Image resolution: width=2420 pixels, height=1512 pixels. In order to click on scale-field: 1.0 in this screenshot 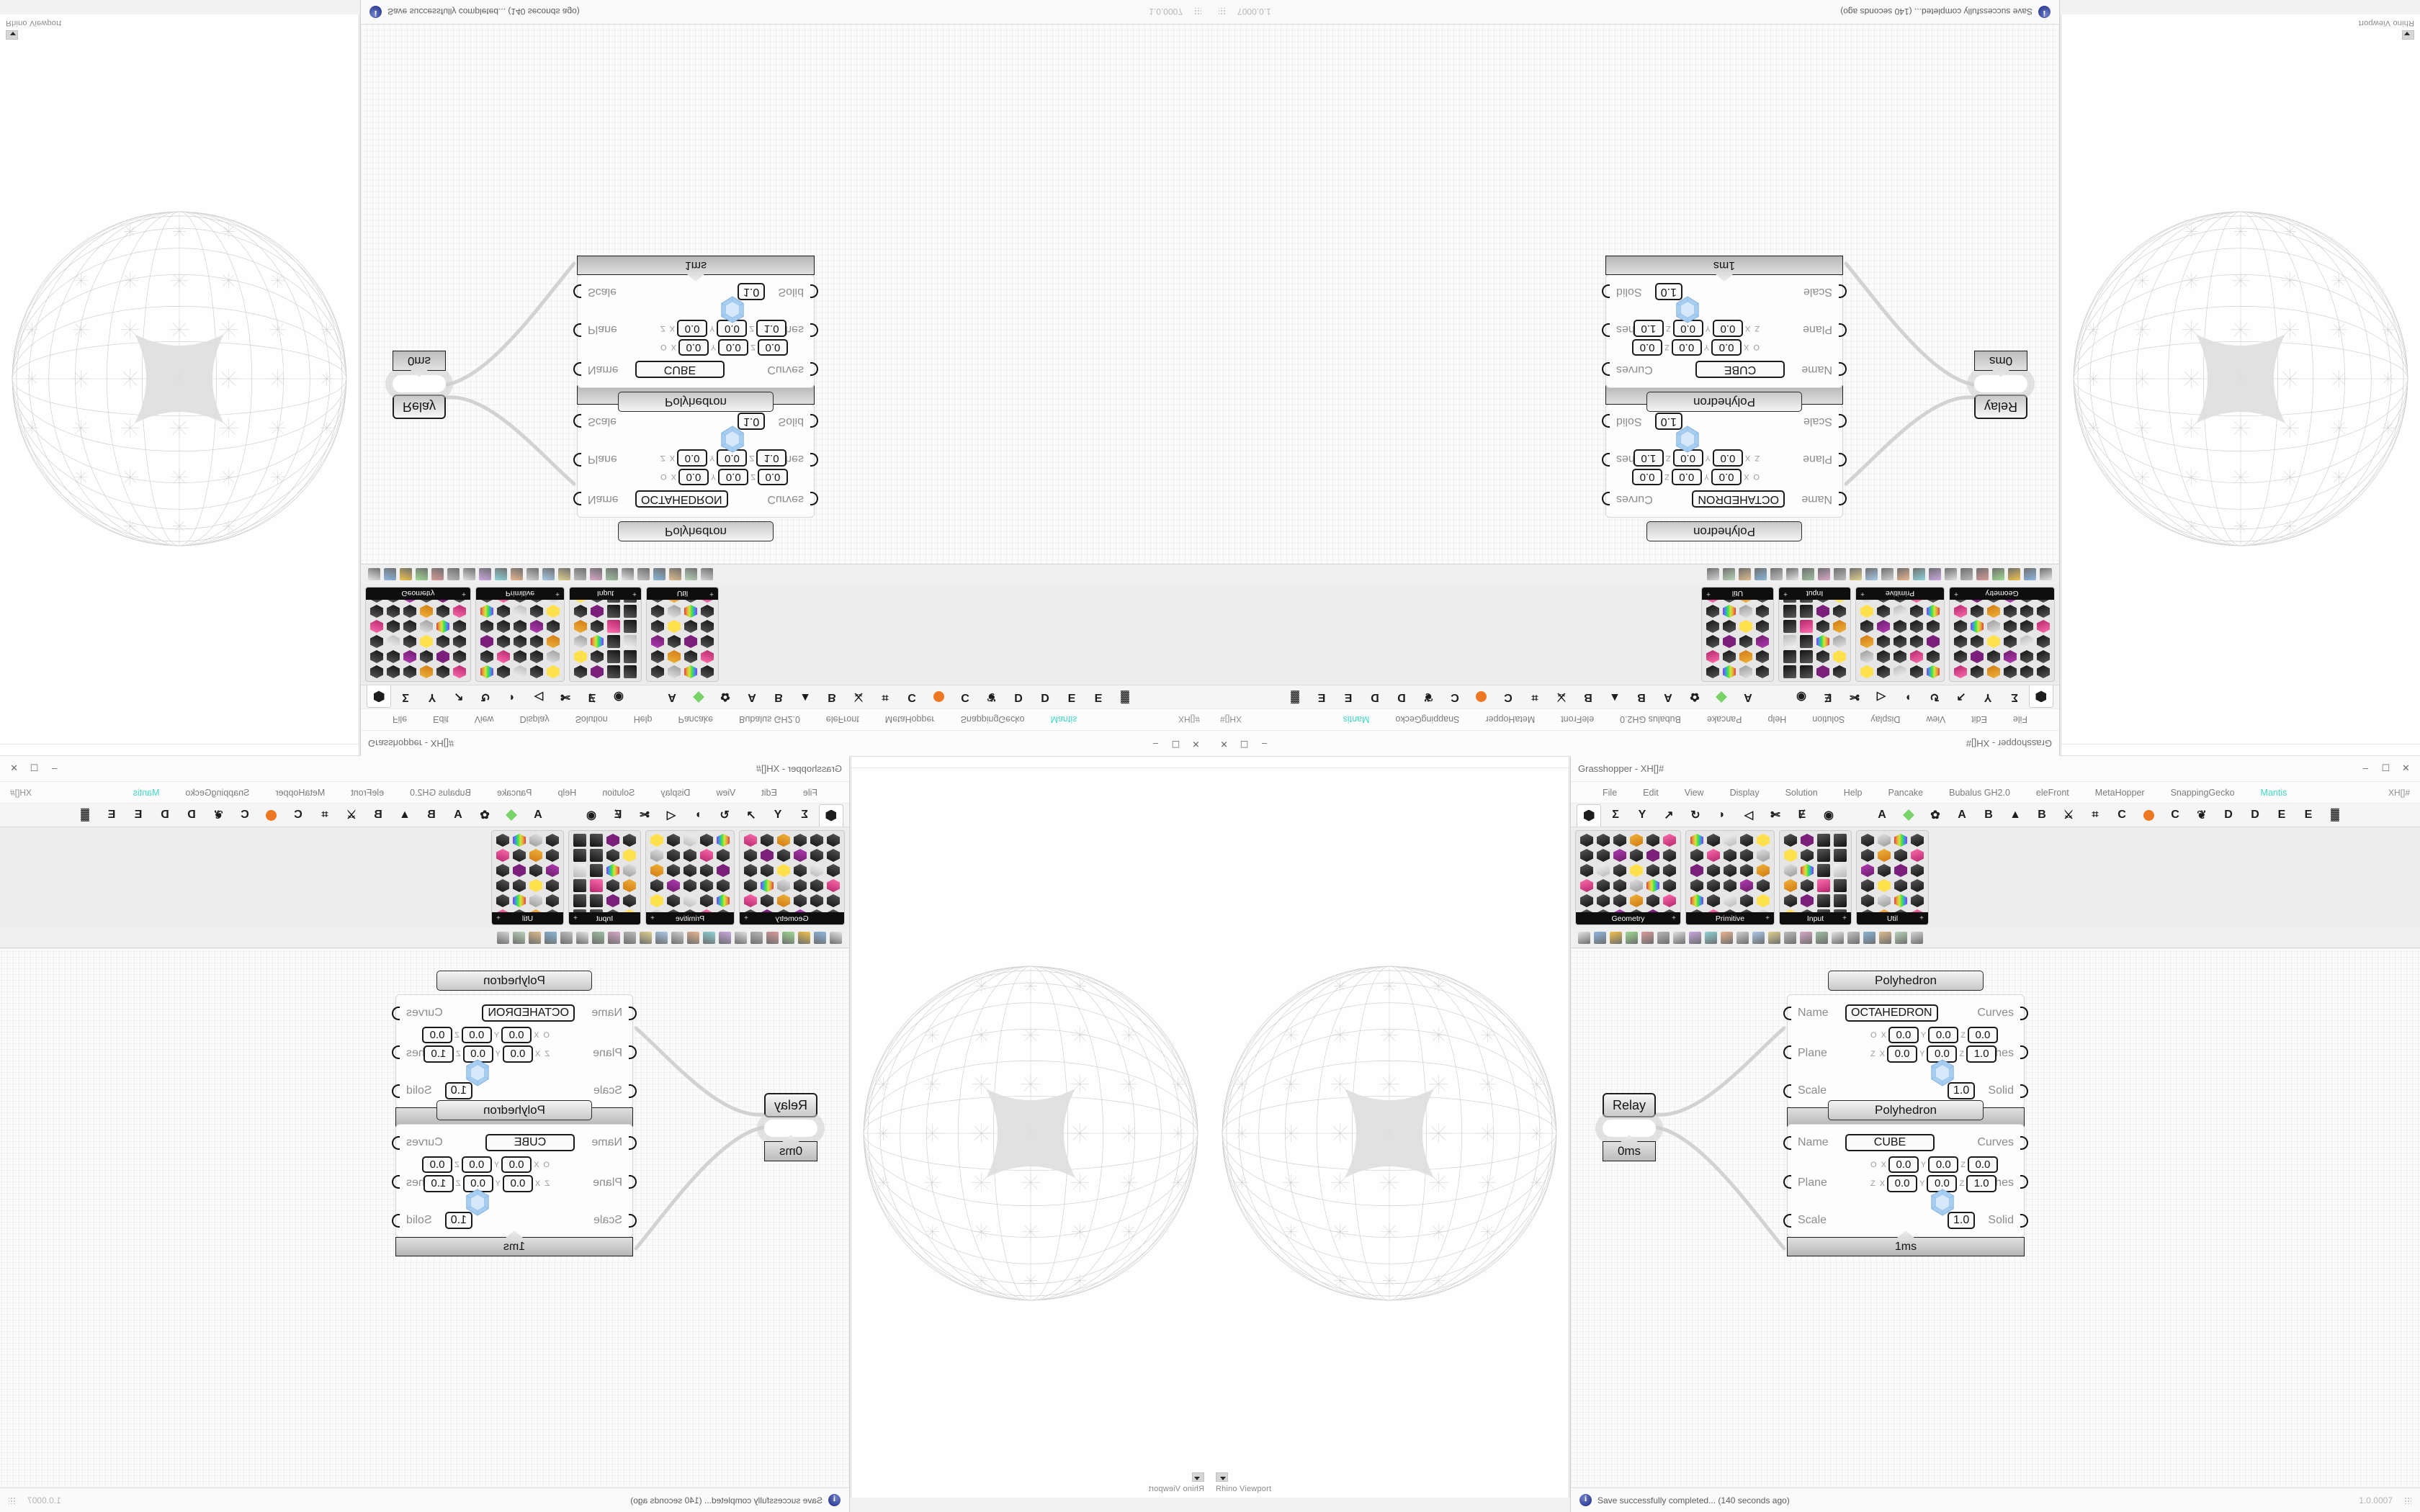, I will do `click(458, 1090)`.